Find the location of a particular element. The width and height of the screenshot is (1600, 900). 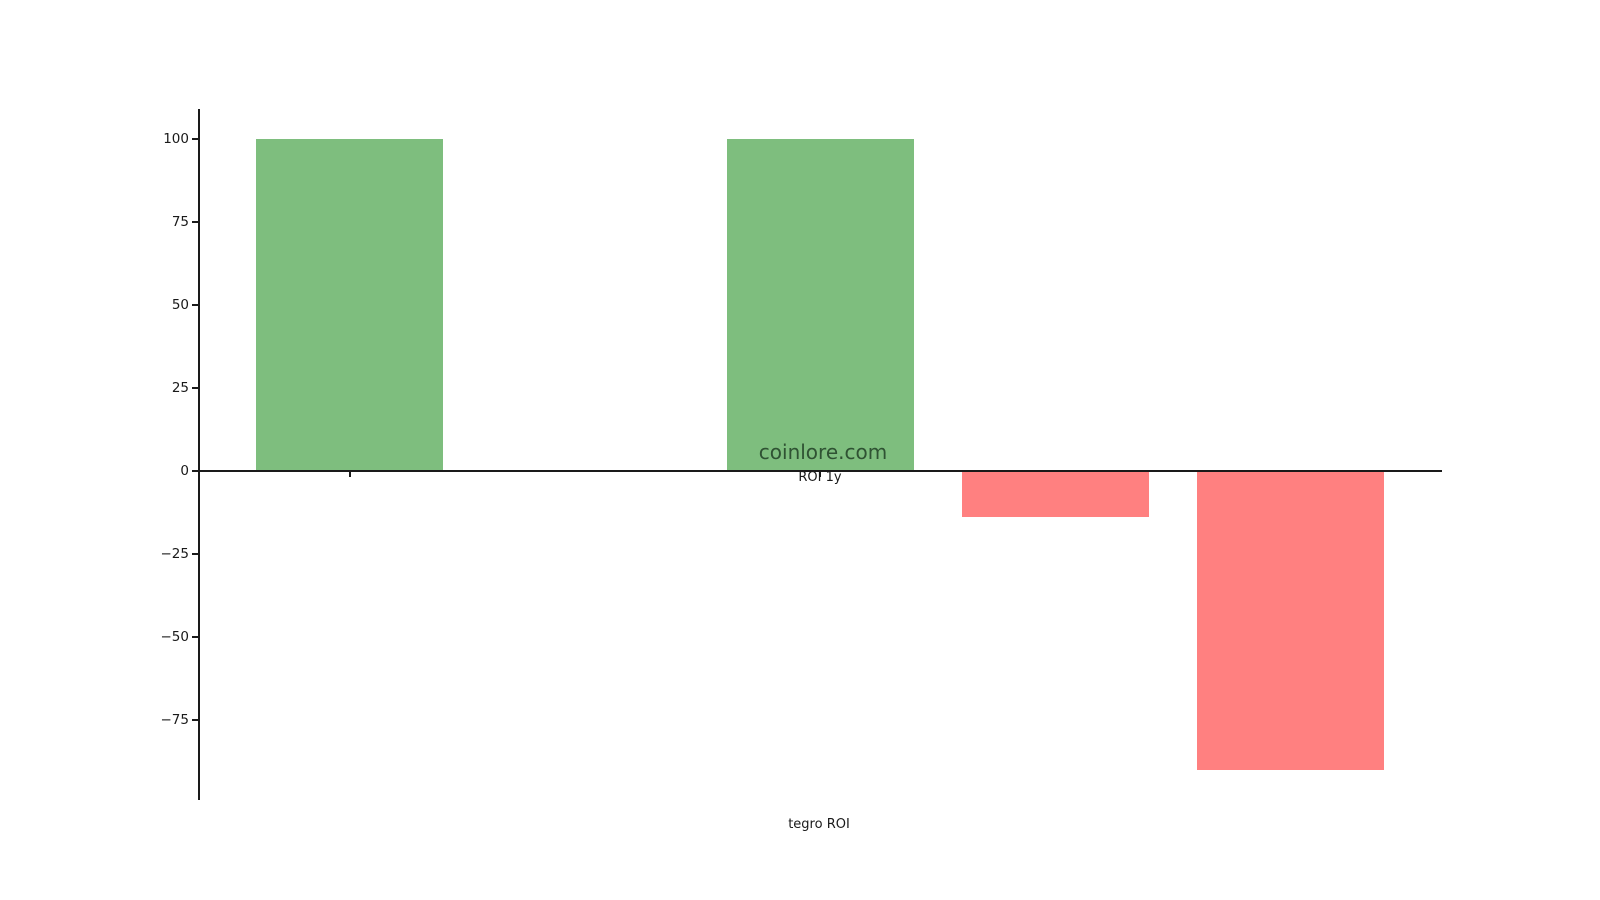

y-tick-label: −50 is located at coordinates (175, 636).